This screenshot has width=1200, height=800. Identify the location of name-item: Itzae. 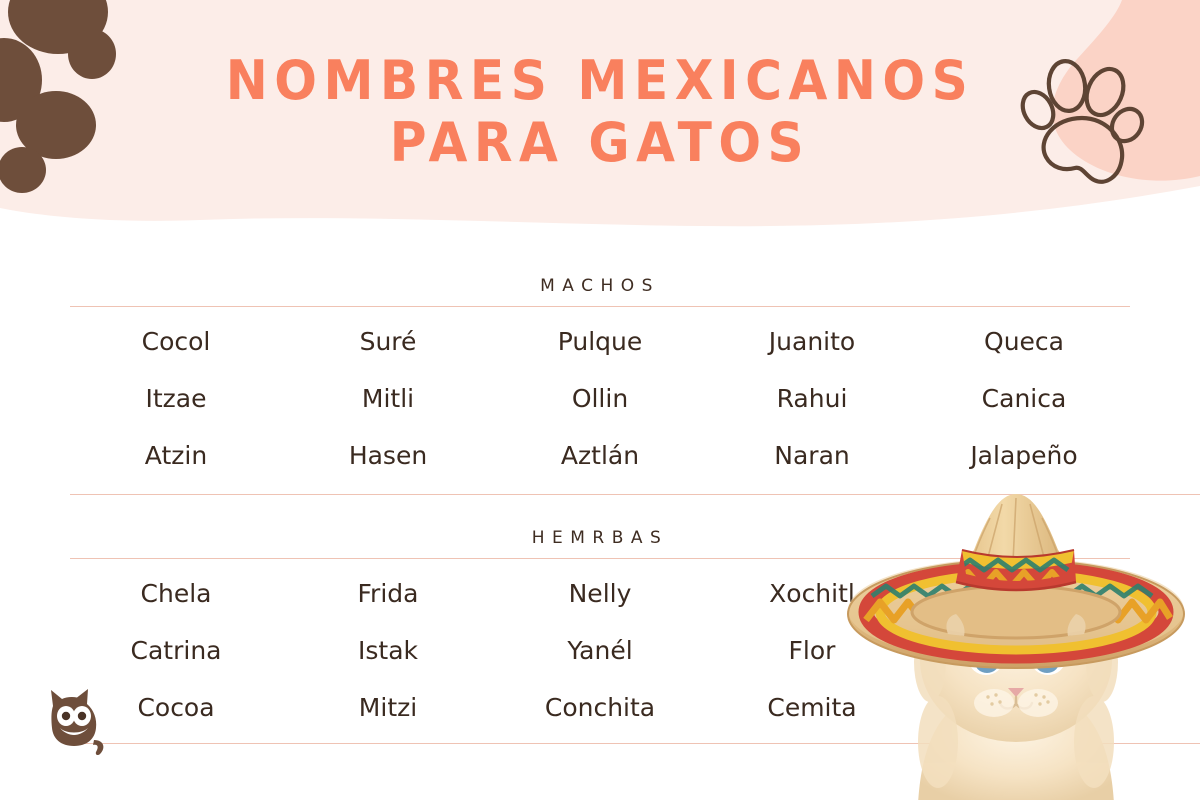
(176, 398).